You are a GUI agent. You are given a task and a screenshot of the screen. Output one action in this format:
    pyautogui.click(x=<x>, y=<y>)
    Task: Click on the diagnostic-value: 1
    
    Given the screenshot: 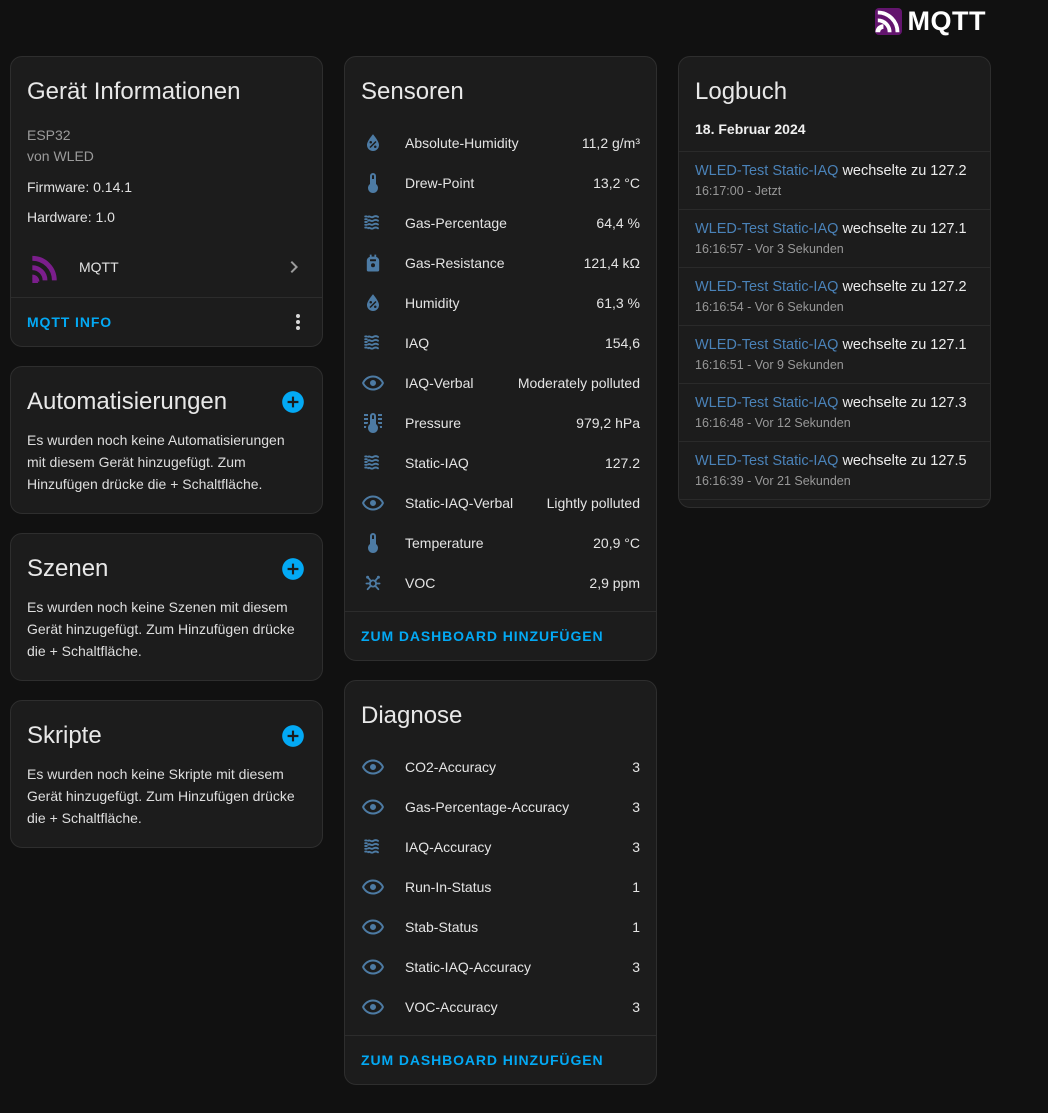 What is the action you would take?
    pyautogui.click(x=636, y=927)
    